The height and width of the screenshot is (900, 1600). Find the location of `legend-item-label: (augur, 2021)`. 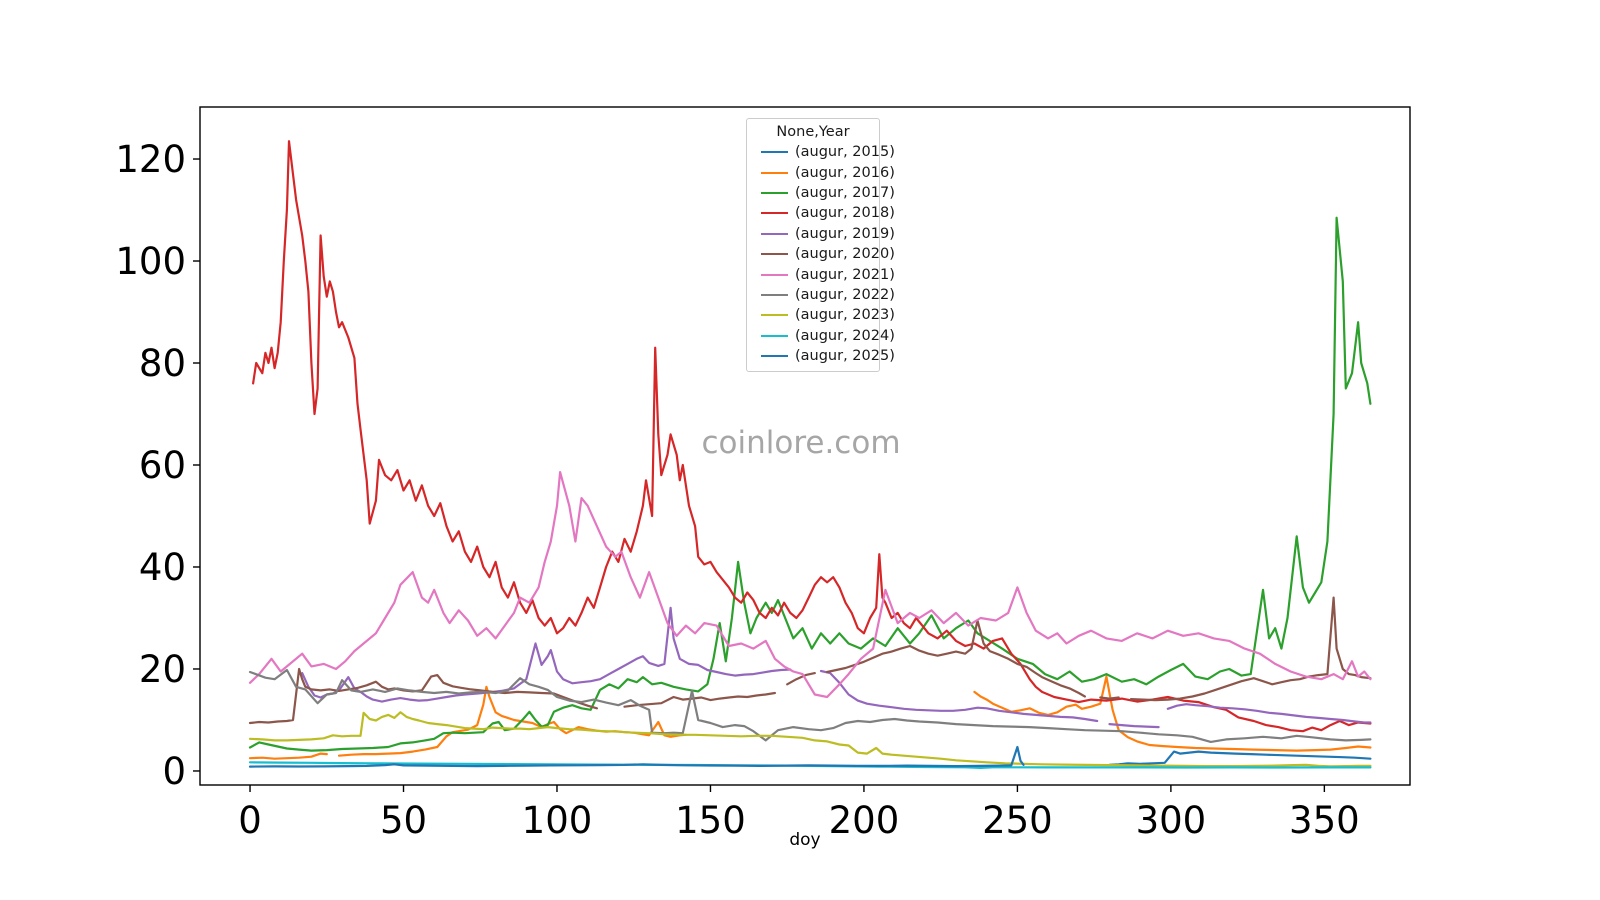

legend-item-label: (augur, 2021) is located at coordinates (845, 274).